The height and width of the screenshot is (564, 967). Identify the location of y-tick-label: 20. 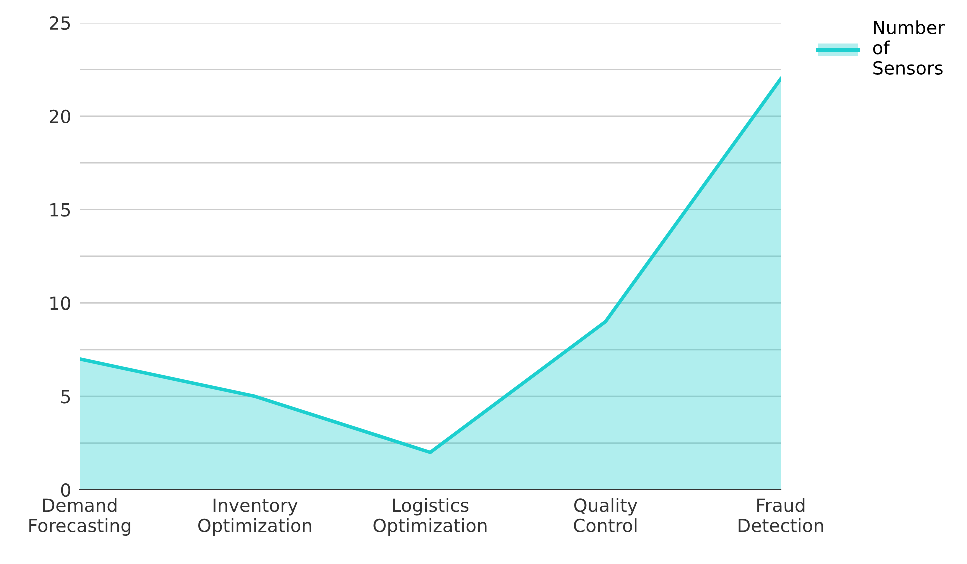
(60, 117).